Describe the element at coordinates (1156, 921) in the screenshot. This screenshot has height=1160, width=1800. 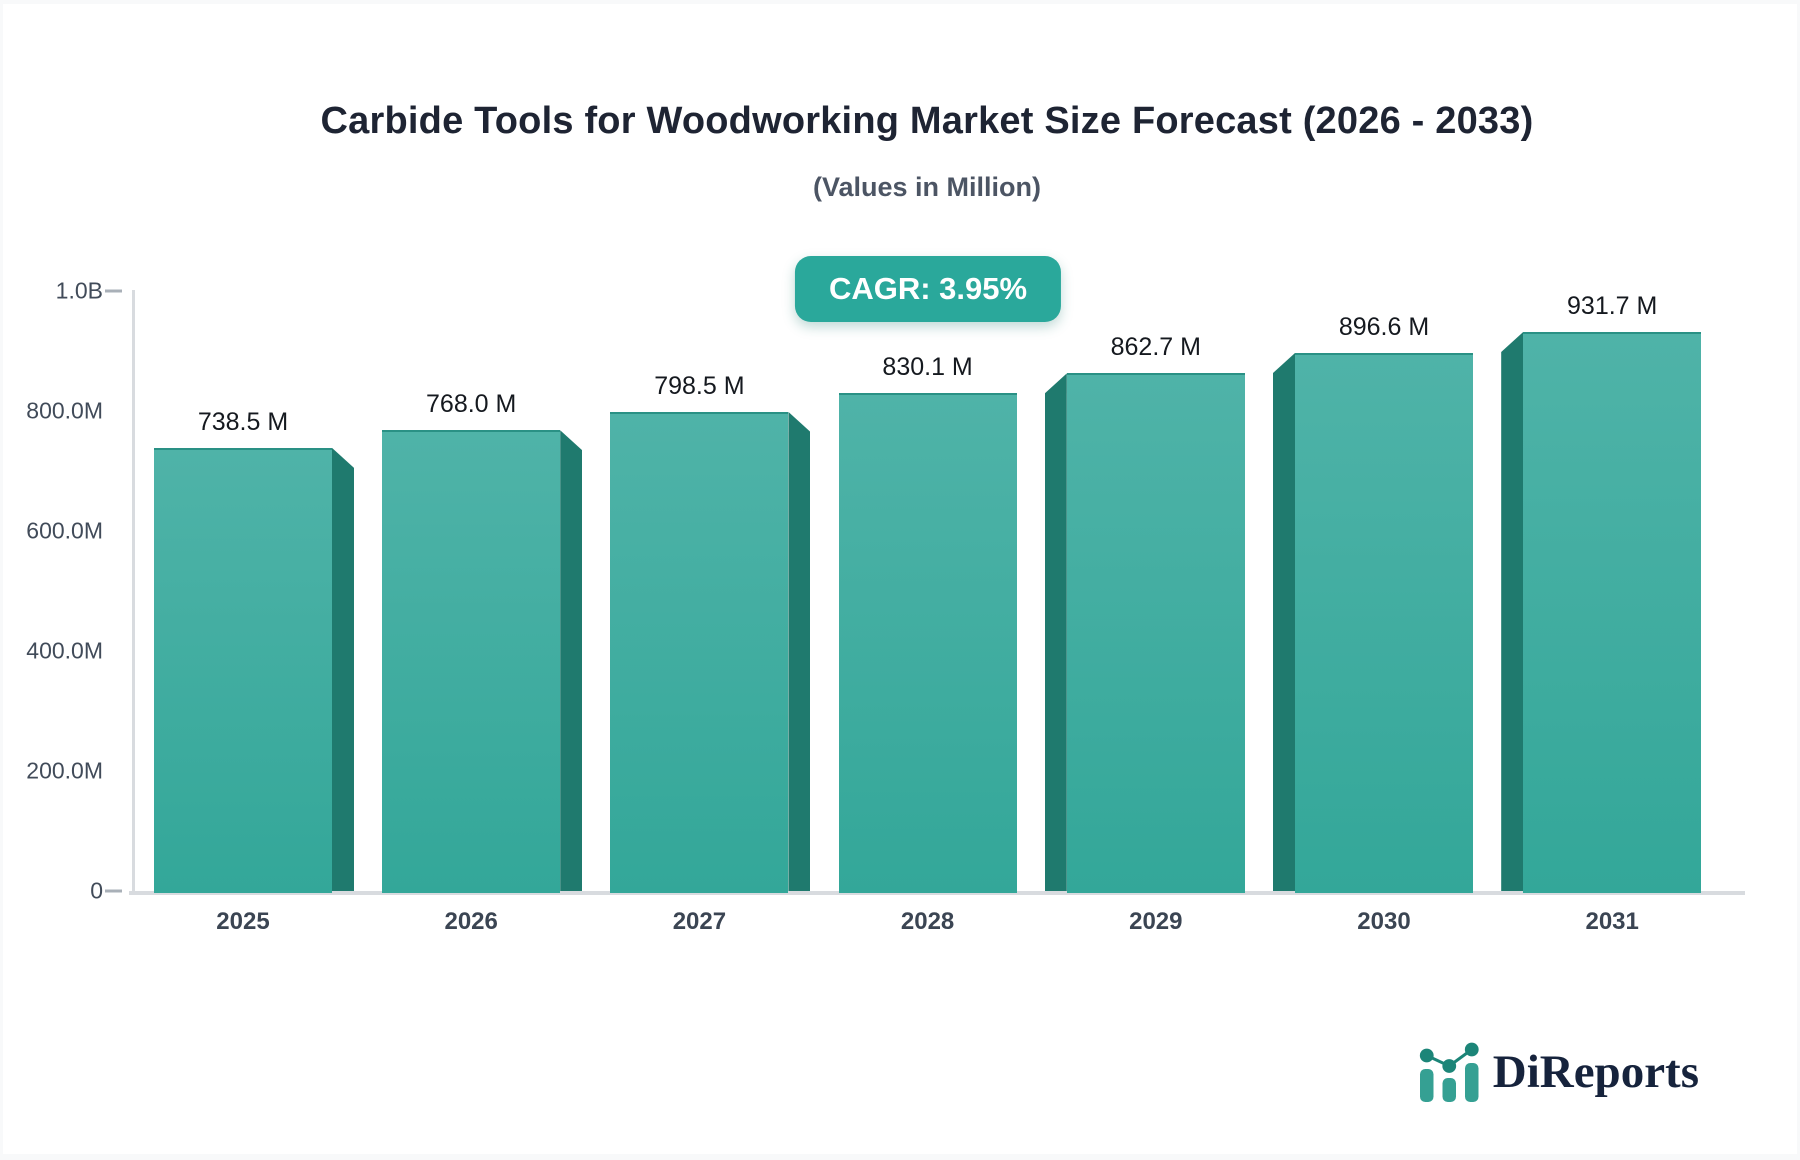
I see `x-axis-category-label: 2029` at that location.